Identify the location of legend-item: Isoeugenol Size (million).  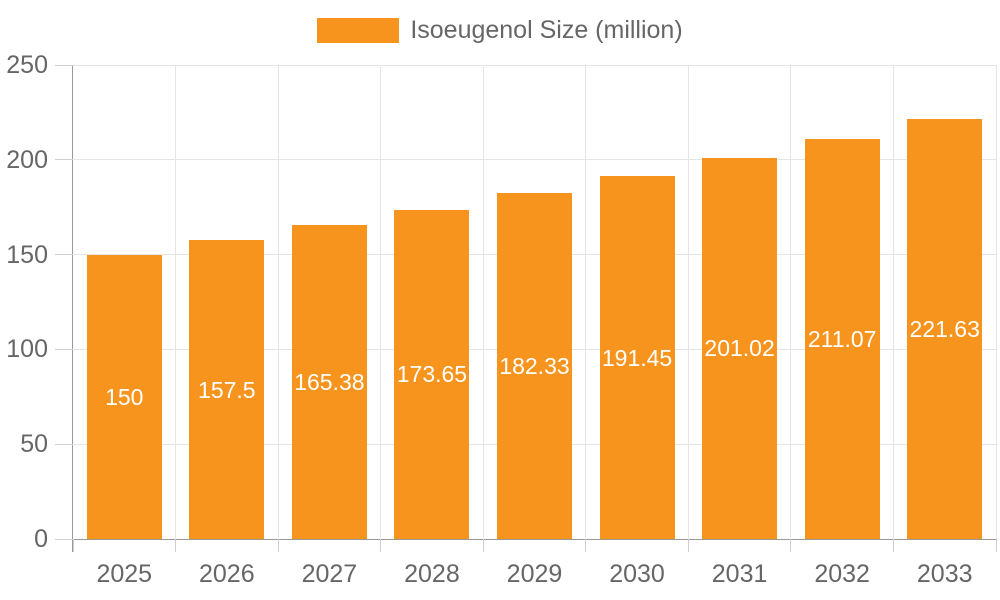
(500, 30).